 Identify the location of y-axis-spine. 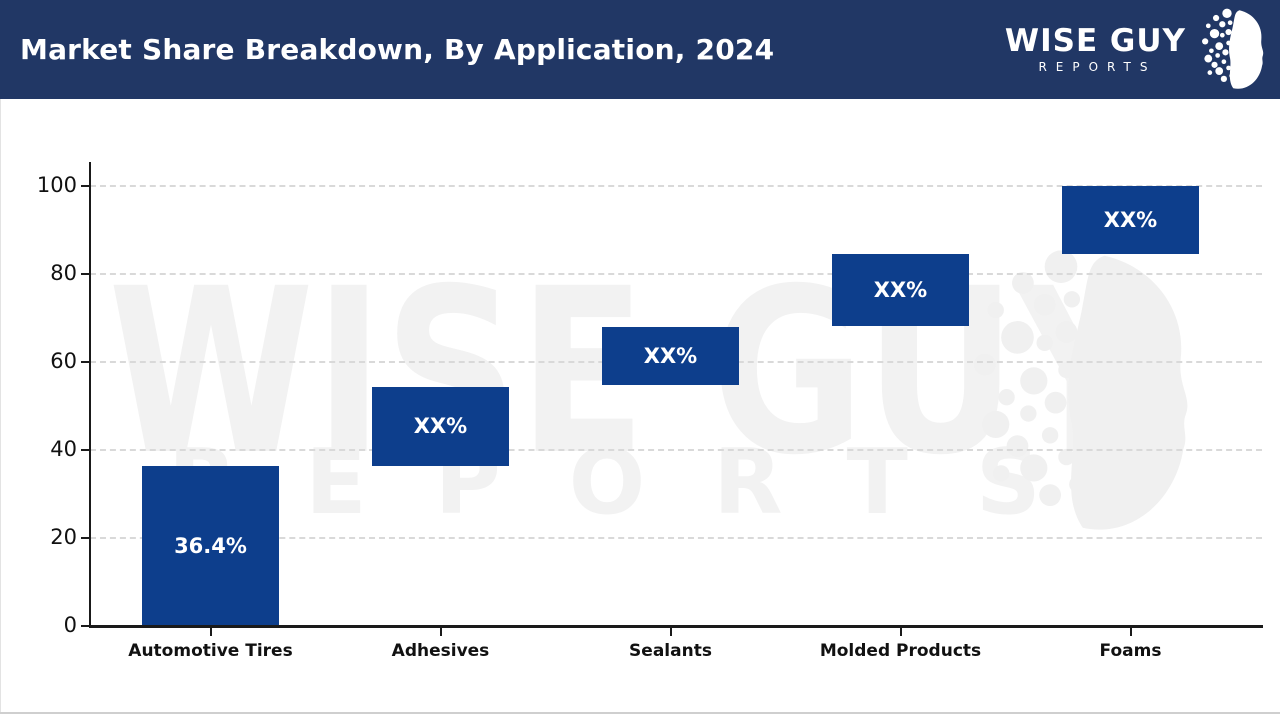
(90, 394).